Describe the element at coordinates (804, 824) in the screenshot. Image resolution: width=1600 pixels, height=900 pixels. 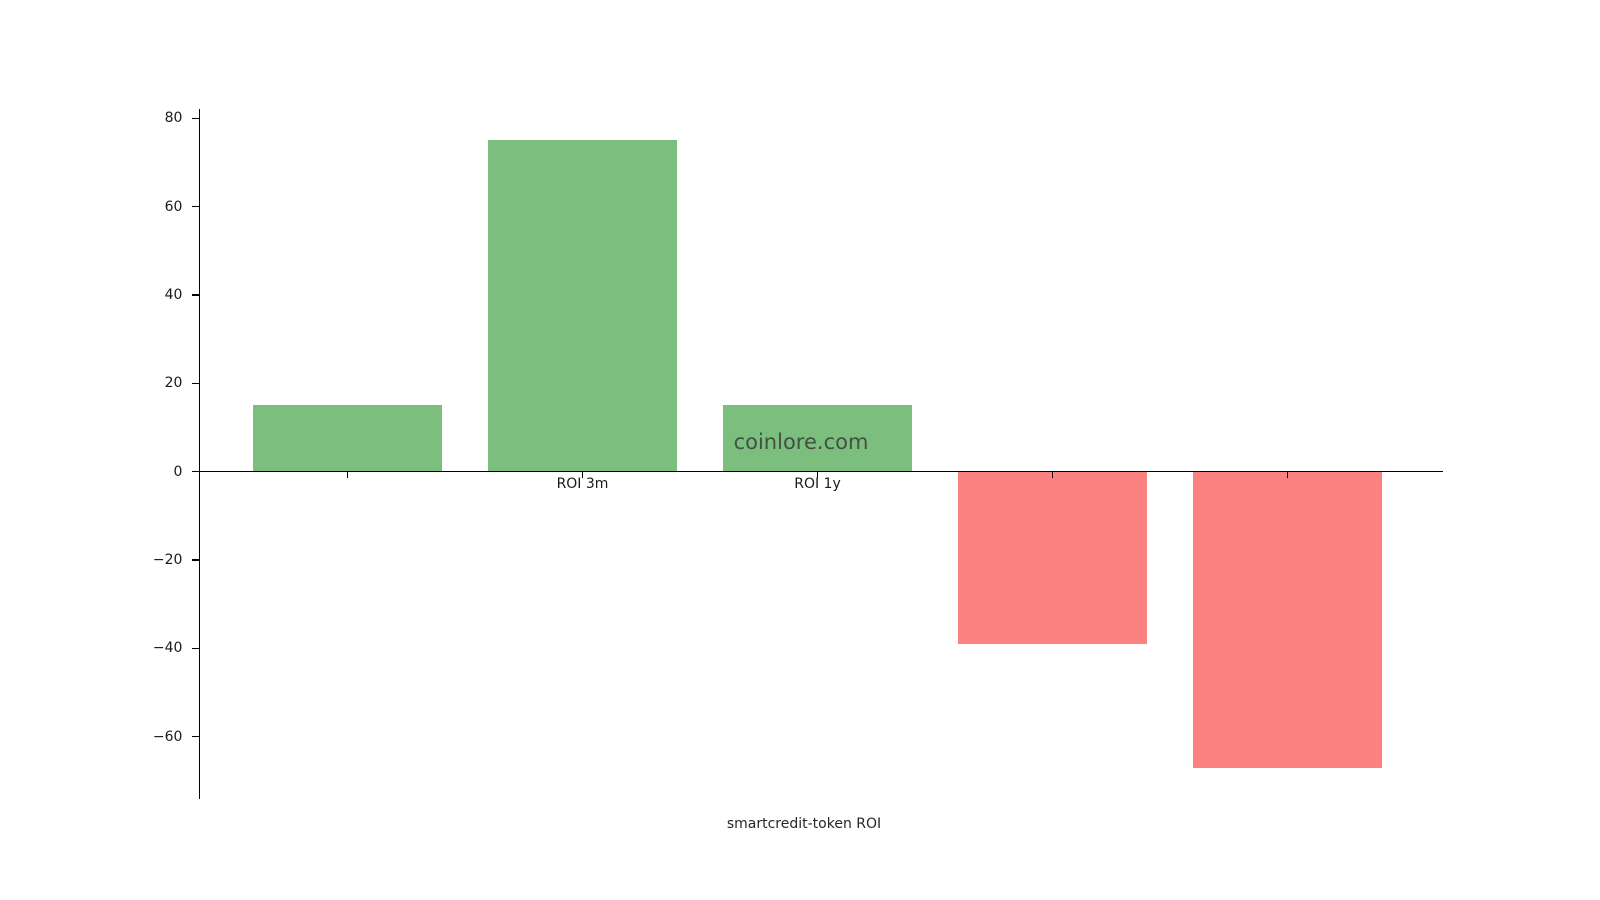
I see `chart-title: smartcredit-token ROI` at that location.